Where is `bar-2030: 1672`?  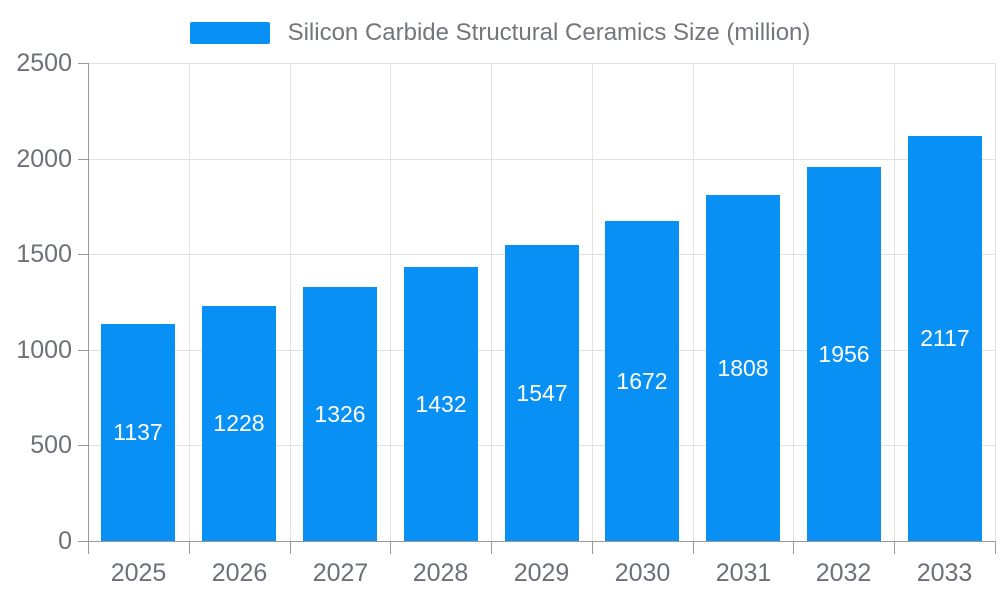
bar-2030: 1672 is located at coordinates (642, 381).